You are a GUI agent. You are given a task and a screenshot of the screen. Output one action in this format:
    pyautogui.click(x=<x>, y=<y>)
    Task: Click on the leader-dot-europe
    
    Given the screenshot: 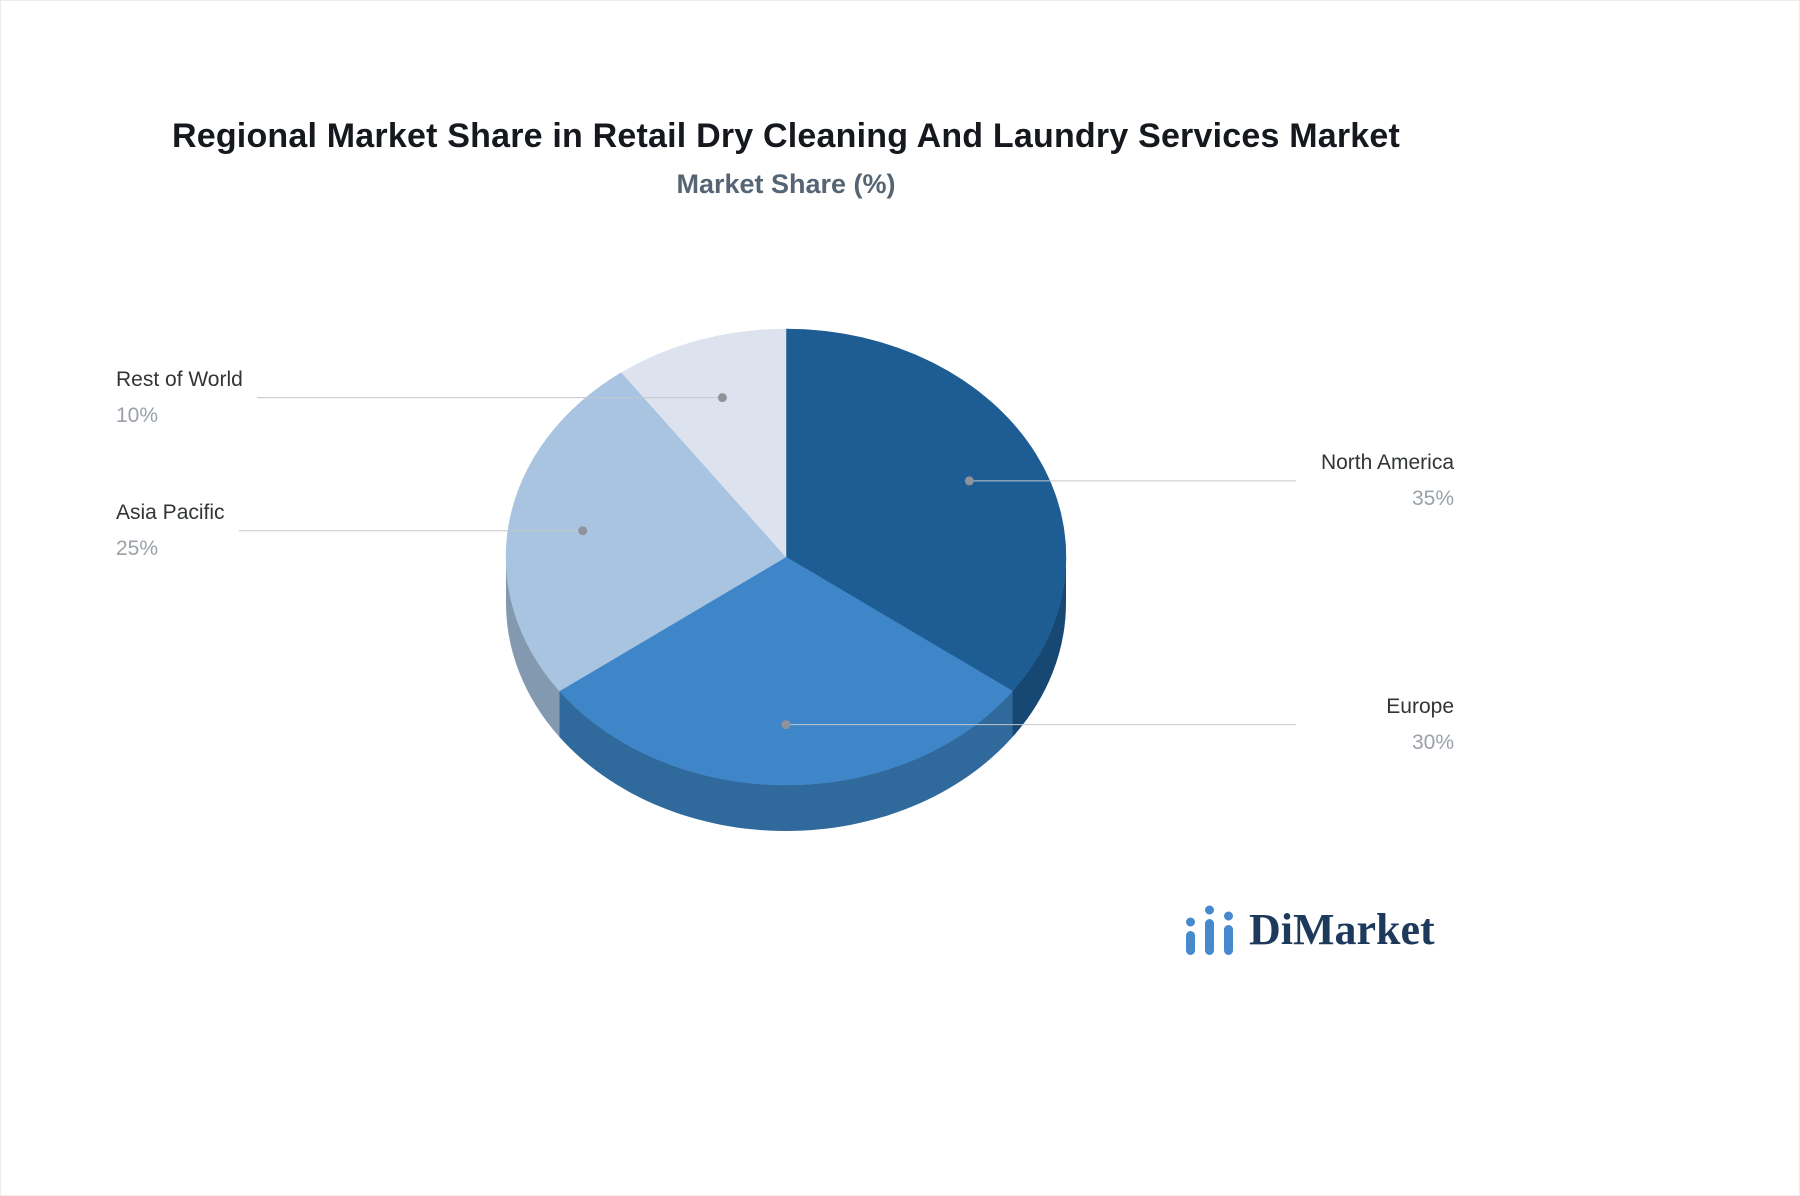 What is the action you would take?
    pyautogui.click(x=786, y=725)
    